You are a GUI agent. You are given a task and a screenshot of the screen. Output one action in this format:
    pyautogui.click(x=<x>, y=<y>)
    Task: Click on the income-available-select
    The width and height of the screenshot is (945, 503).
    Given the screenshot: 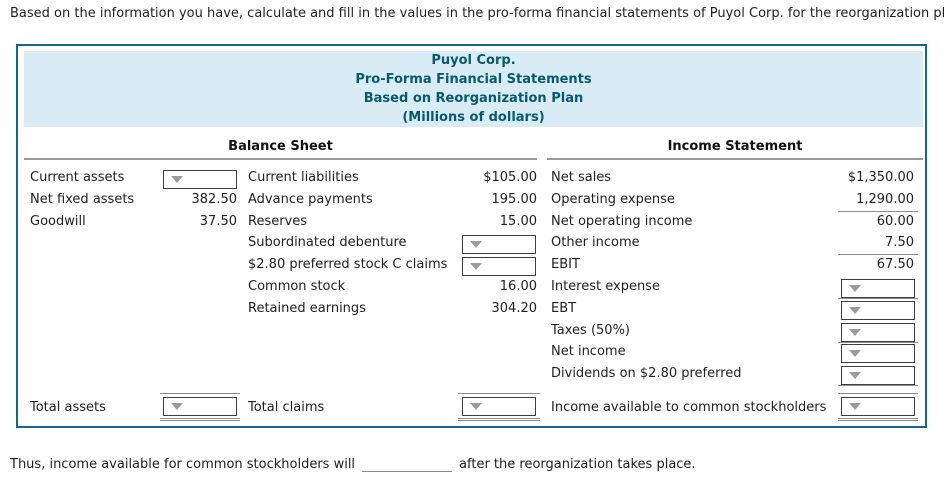 What is the action you would take?
    pyautogui.click(x=878, y=406)
    